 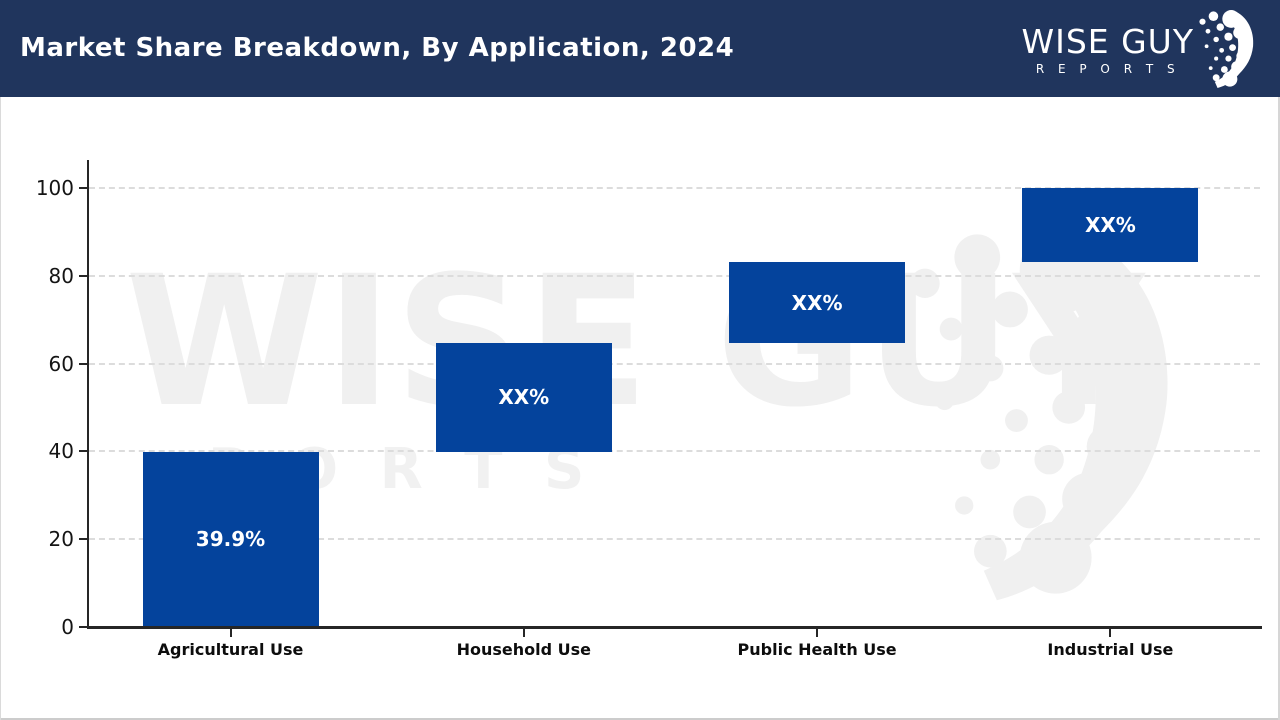 I want to click on y-tick-label: 0, so click(x=67, y=627).